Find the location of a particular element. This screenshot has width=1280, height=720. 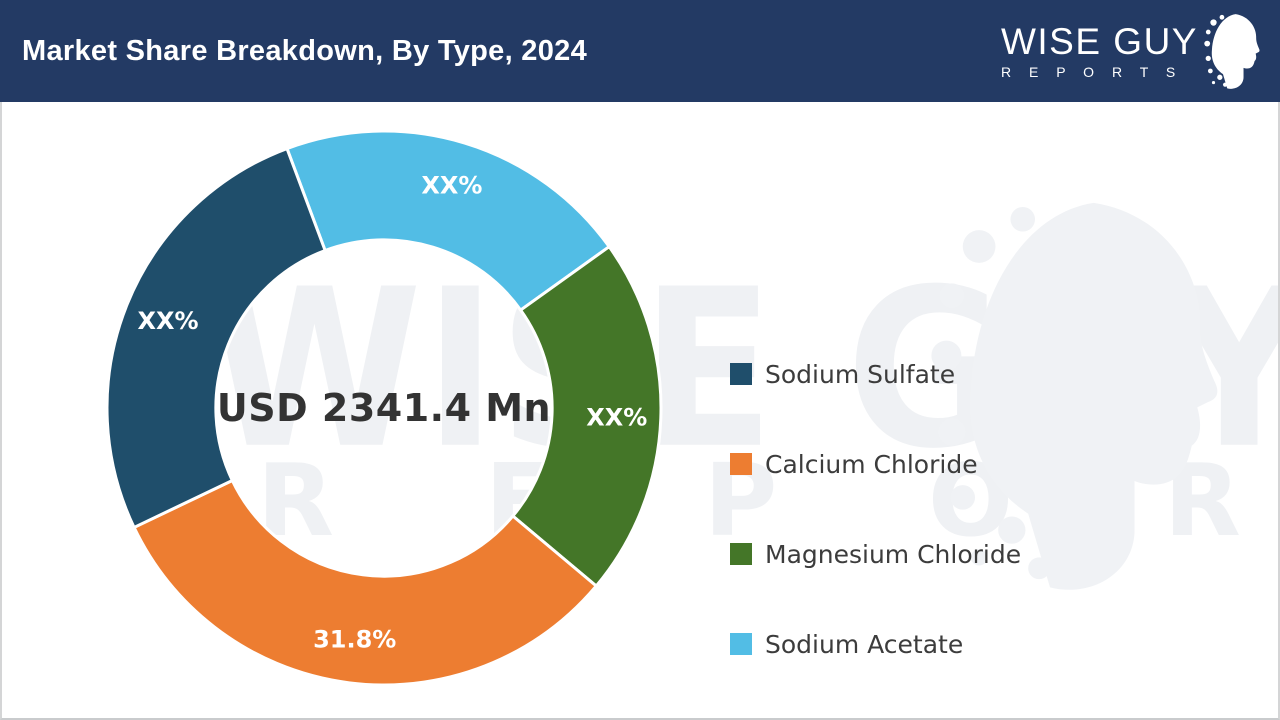

logo-head-icon is located at coordinates (1233, 51).